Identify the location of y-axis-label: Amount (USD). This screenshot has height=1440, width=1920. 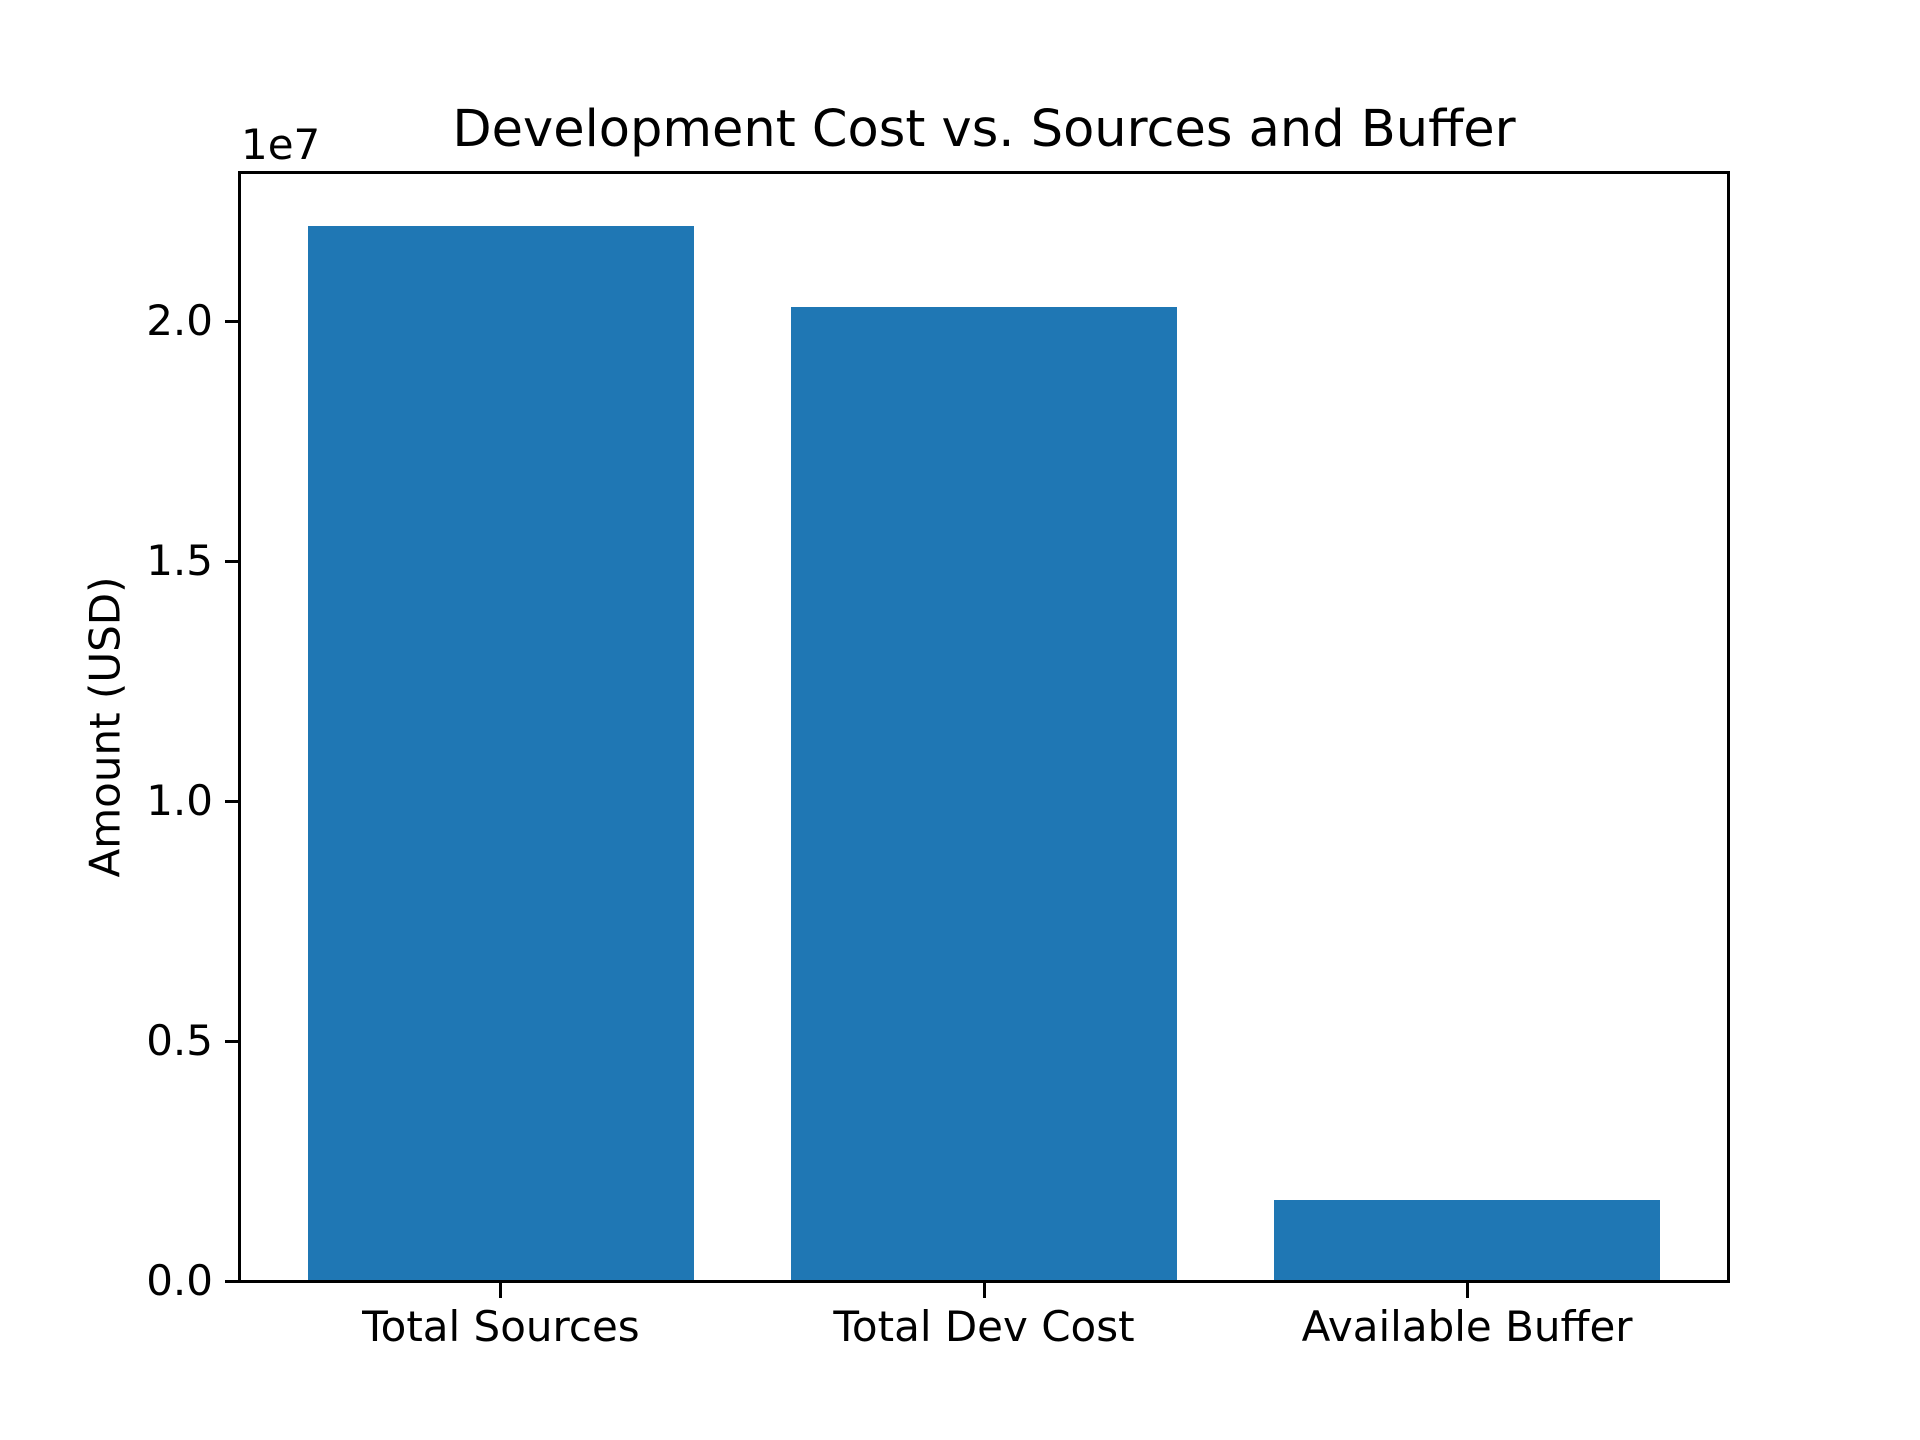
(105, 727).